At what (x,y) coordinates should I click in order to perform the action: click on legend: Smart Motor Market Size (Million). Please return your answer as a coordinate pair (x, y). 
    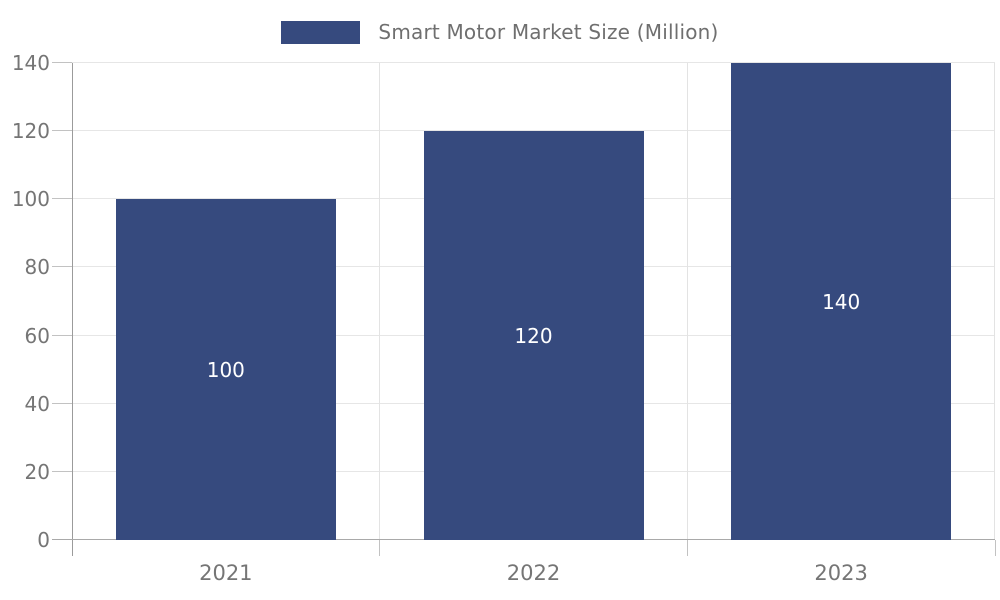
    Looking at the image, I should click on (500, 32).